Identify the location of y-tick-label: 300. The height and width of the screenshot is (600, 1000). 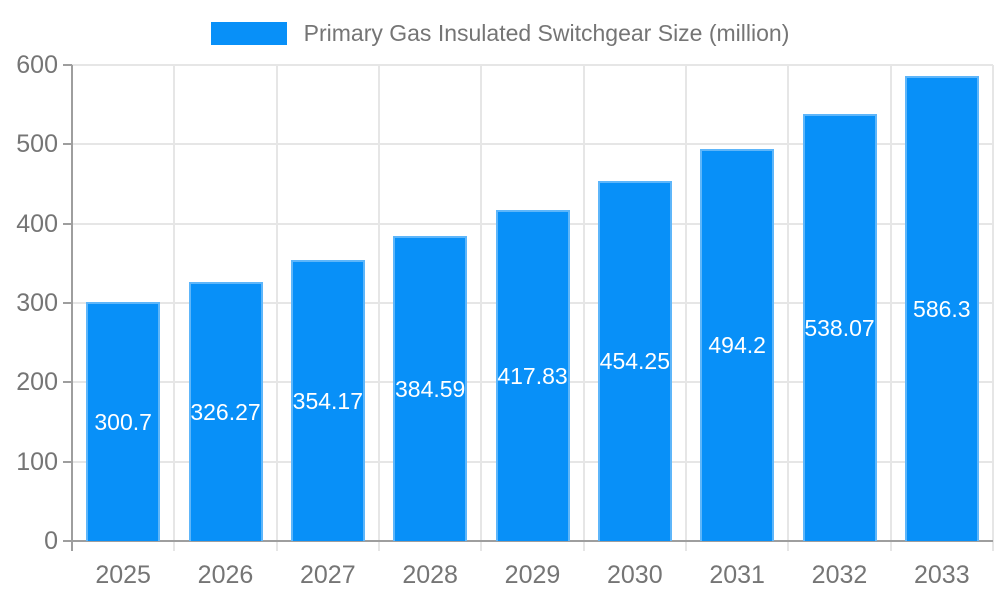
(37, 303).